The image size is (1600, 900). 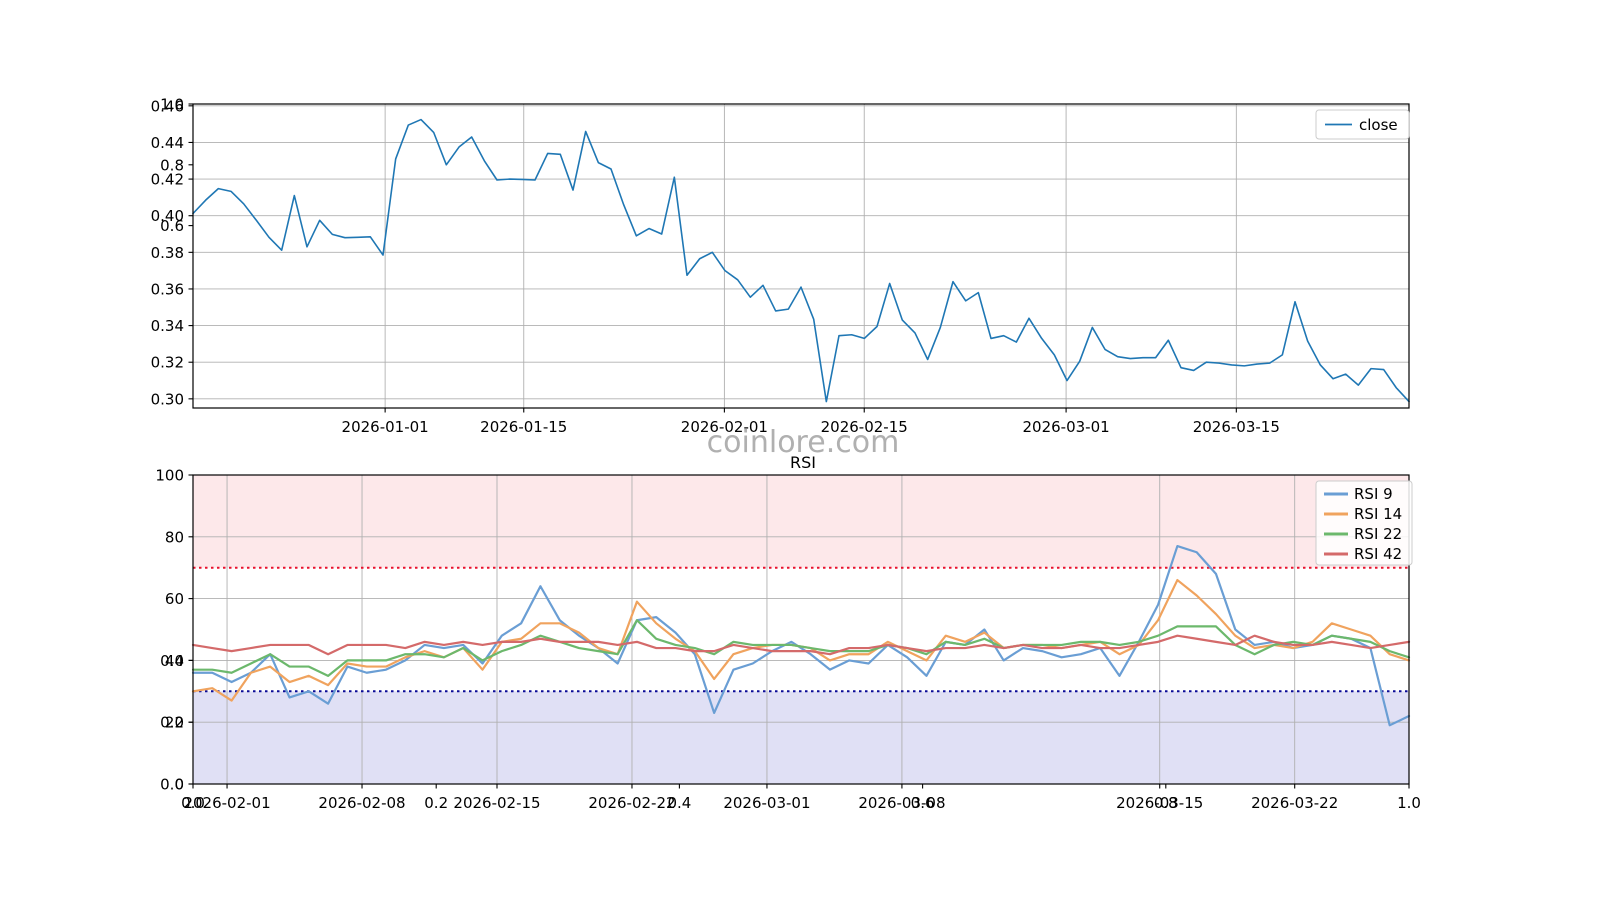 I want to click on rsi-xtick-label: 2026-03-15, so click(x=1159, y=803).